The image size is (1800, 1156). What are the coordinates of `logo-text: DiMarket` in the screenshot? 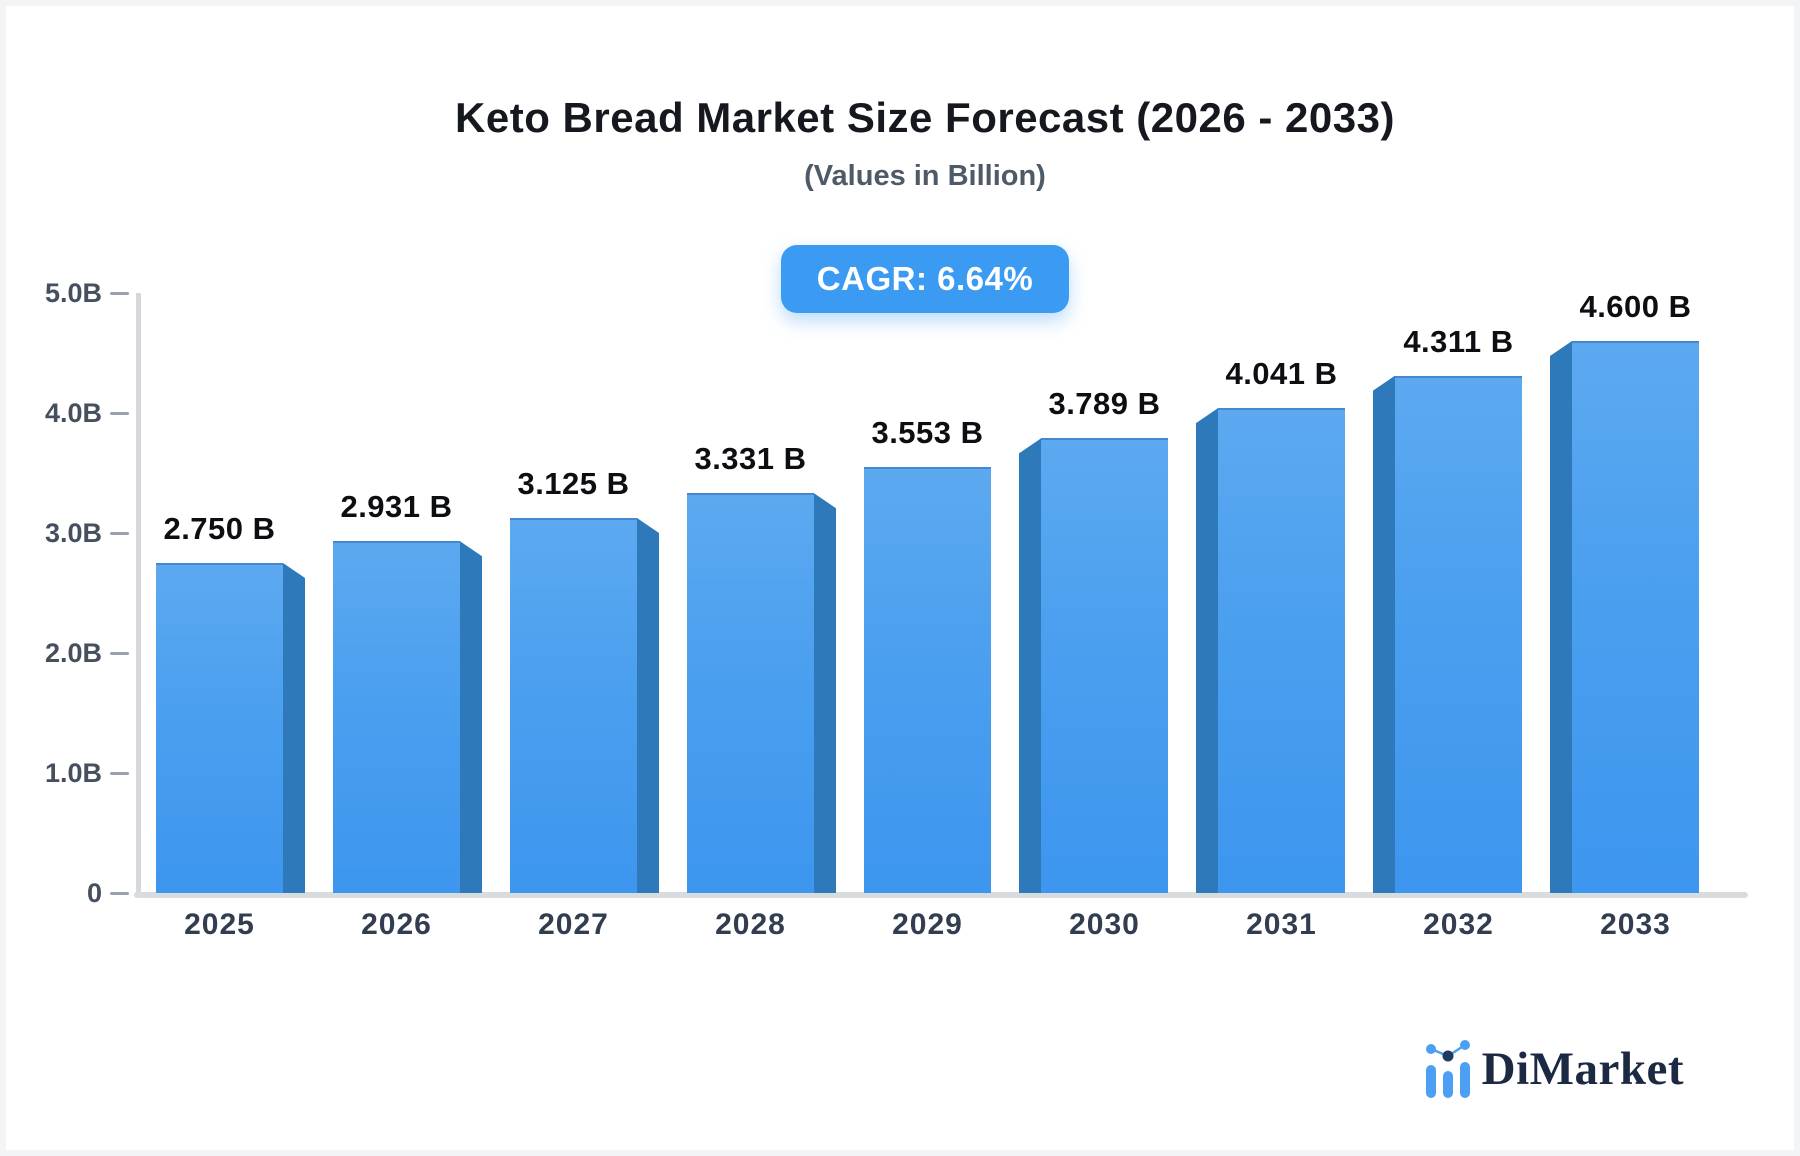 It's located at (1582, 1069).